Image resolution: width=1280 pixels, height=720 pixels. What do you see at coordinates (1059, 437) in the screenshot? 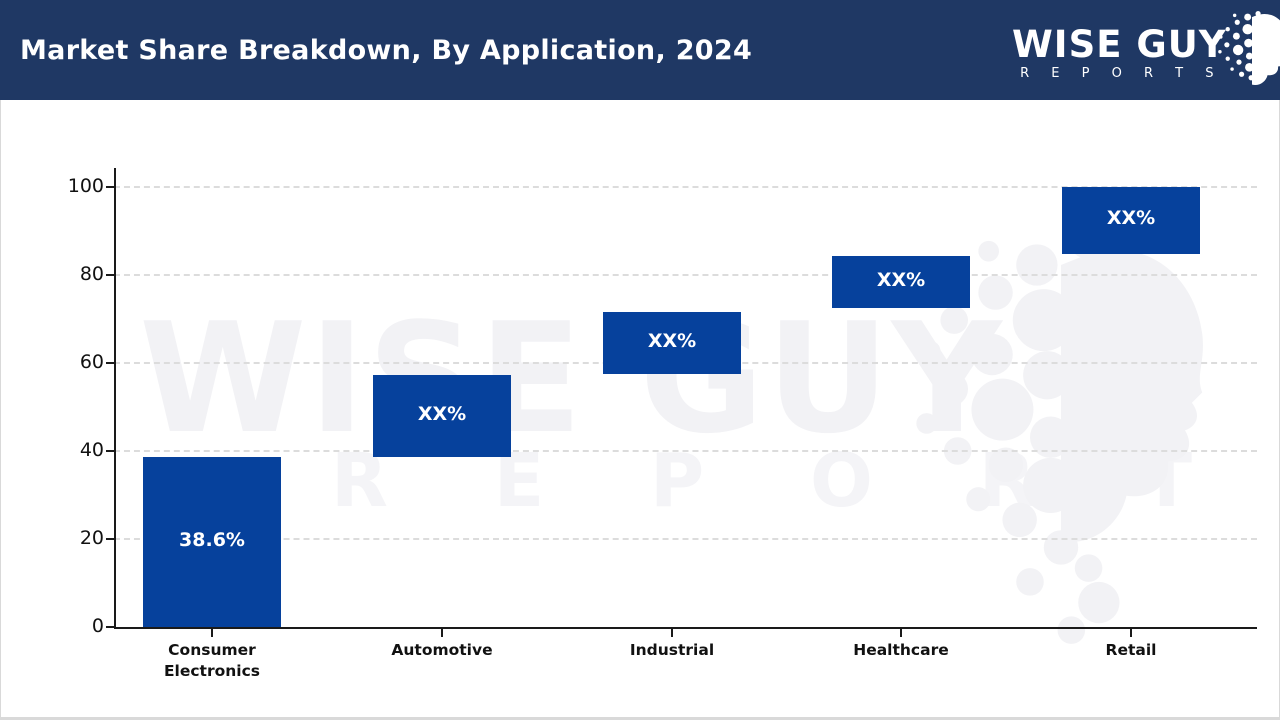
I see `watermark-head-icon` at bounding box center [1059, 437].